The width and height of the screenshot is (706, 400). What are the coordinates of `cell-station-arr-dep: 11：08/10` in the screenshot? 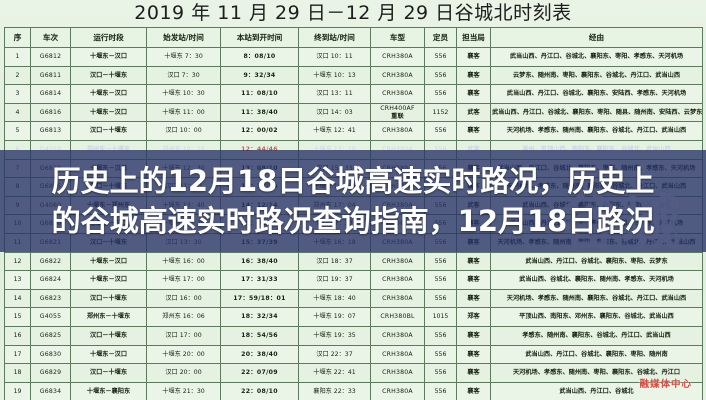 It's located at (259, 94).